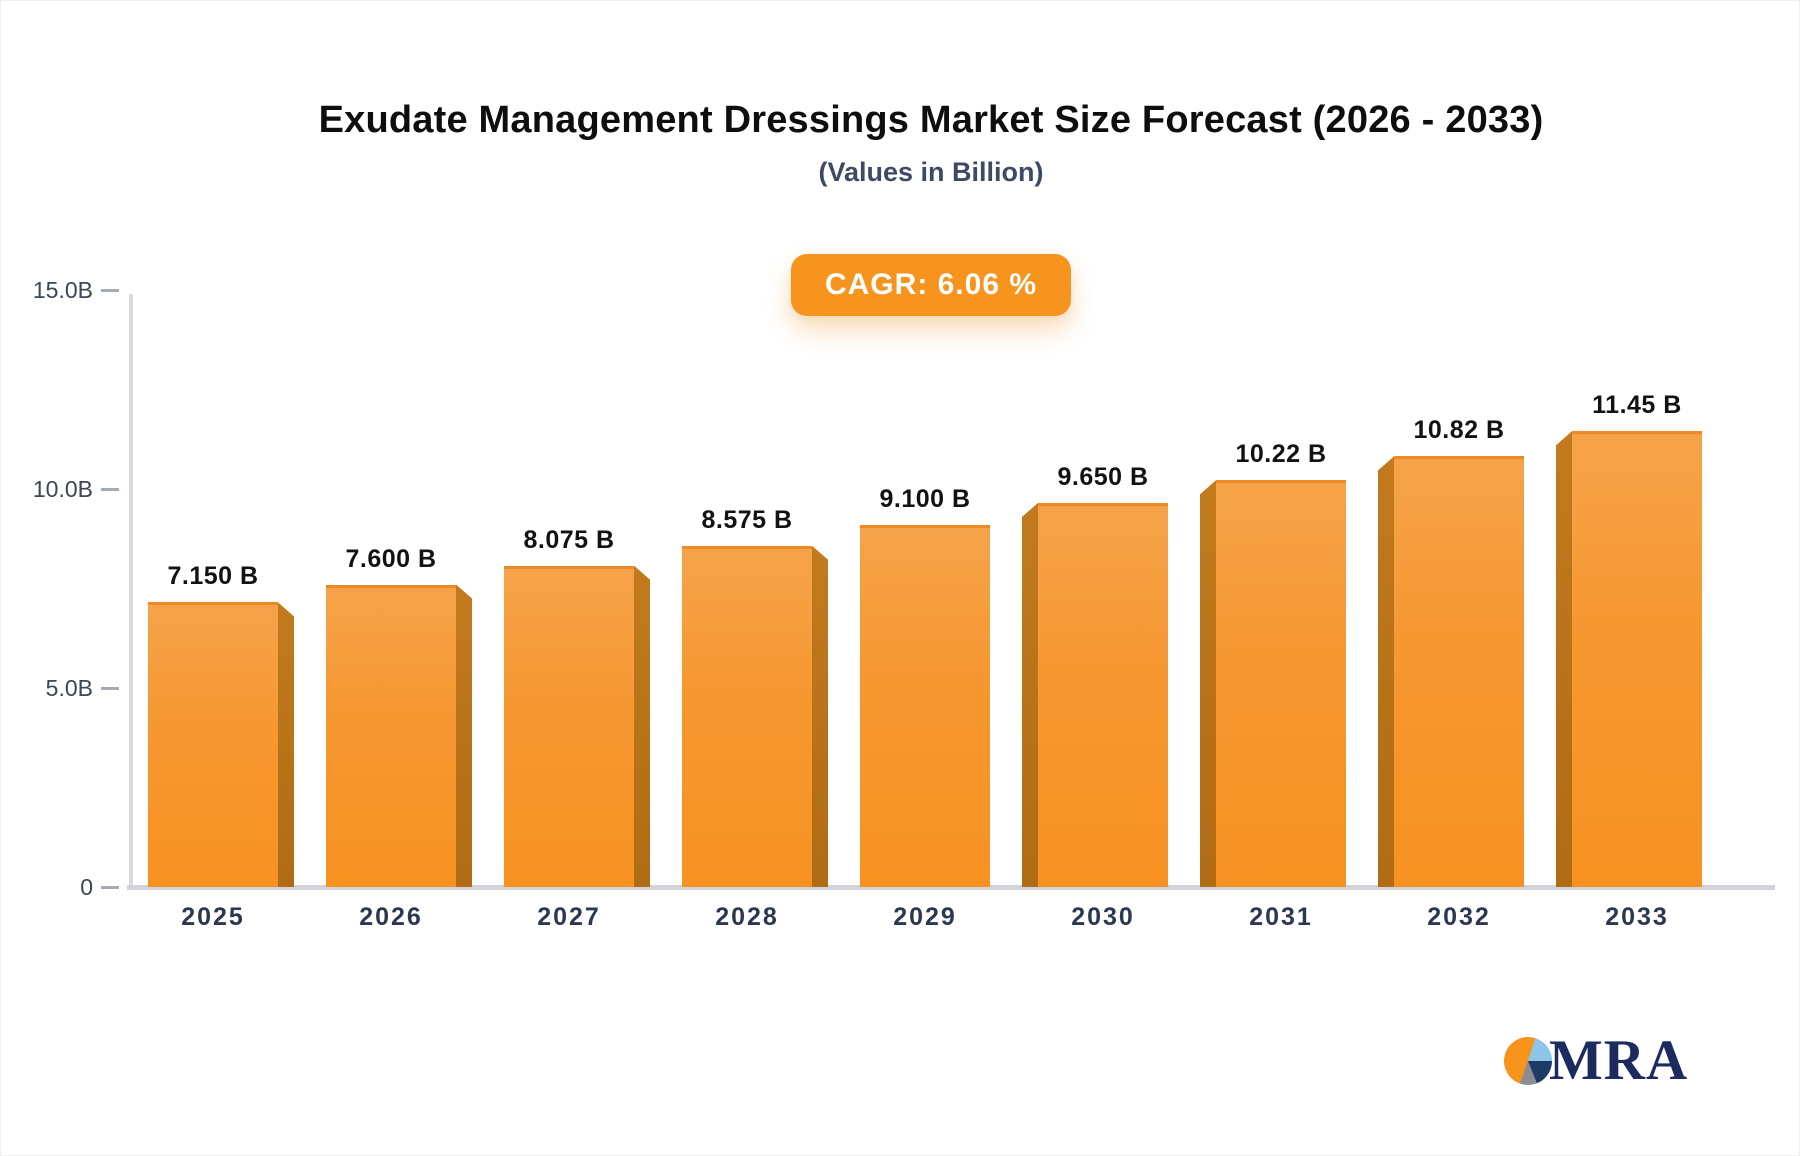 The width and height of the screenshot is (1800, 1156). Describe the element at coordinates (213, 576) in the screenshot. I see `bar-value-label-2025: 7.150 B` at that location.